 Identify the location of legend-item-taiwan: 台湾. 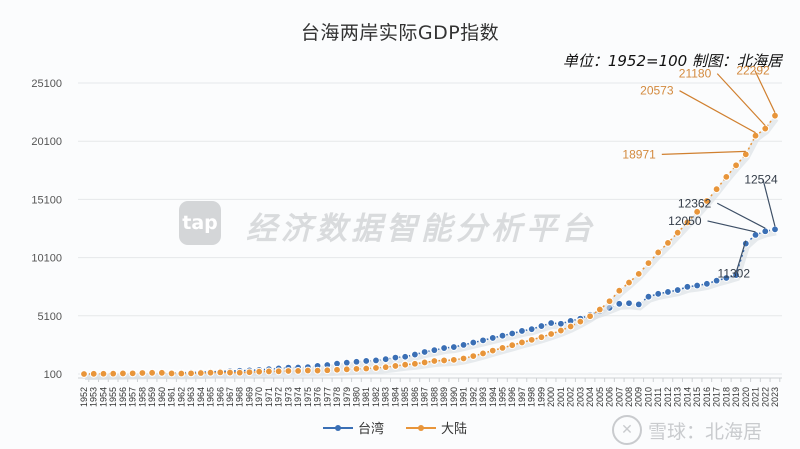
(353, 427).